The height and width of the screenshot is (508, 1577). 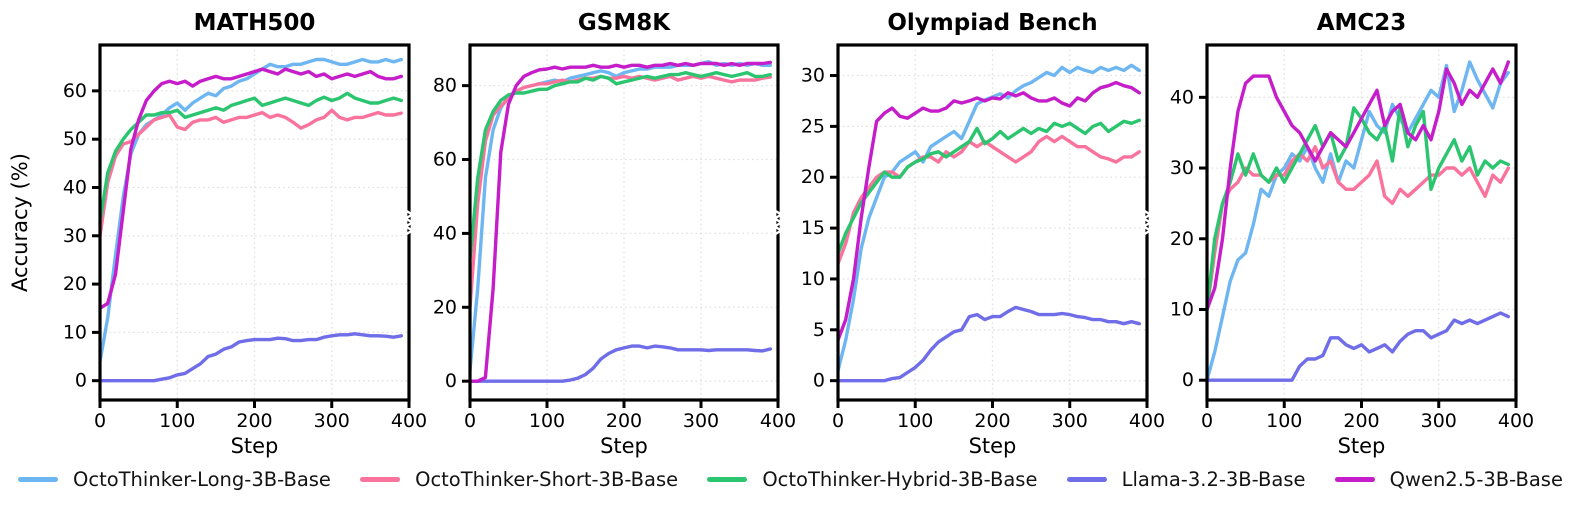 I want to click on legend-label: OctoThinker-Long-3B-Base, so click(x=202, y=479).